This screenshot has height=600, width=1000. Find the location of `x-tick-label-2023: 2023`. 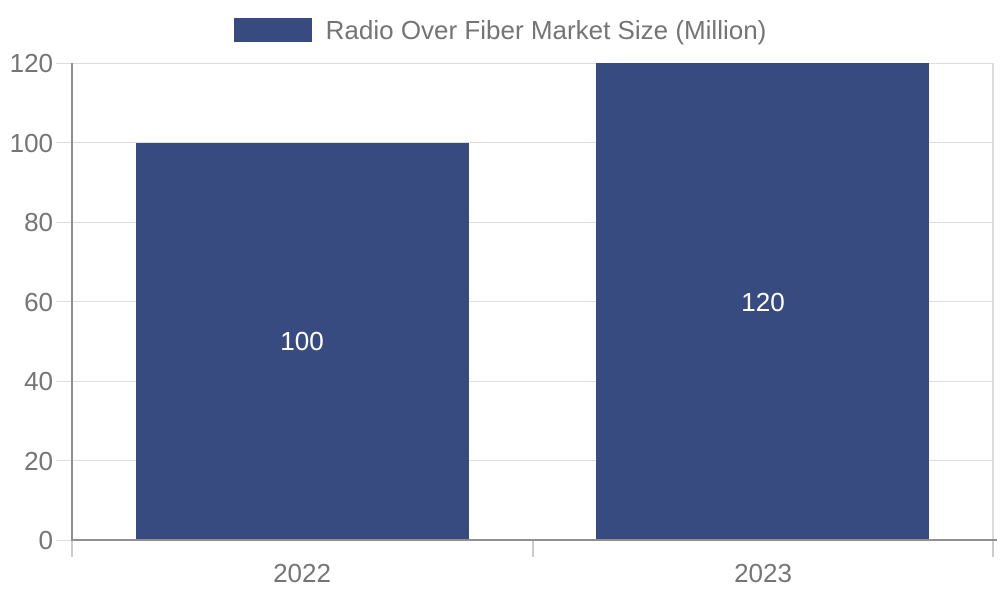

x-tick-label-2023: 2023 is located at coordinates (763, 573).